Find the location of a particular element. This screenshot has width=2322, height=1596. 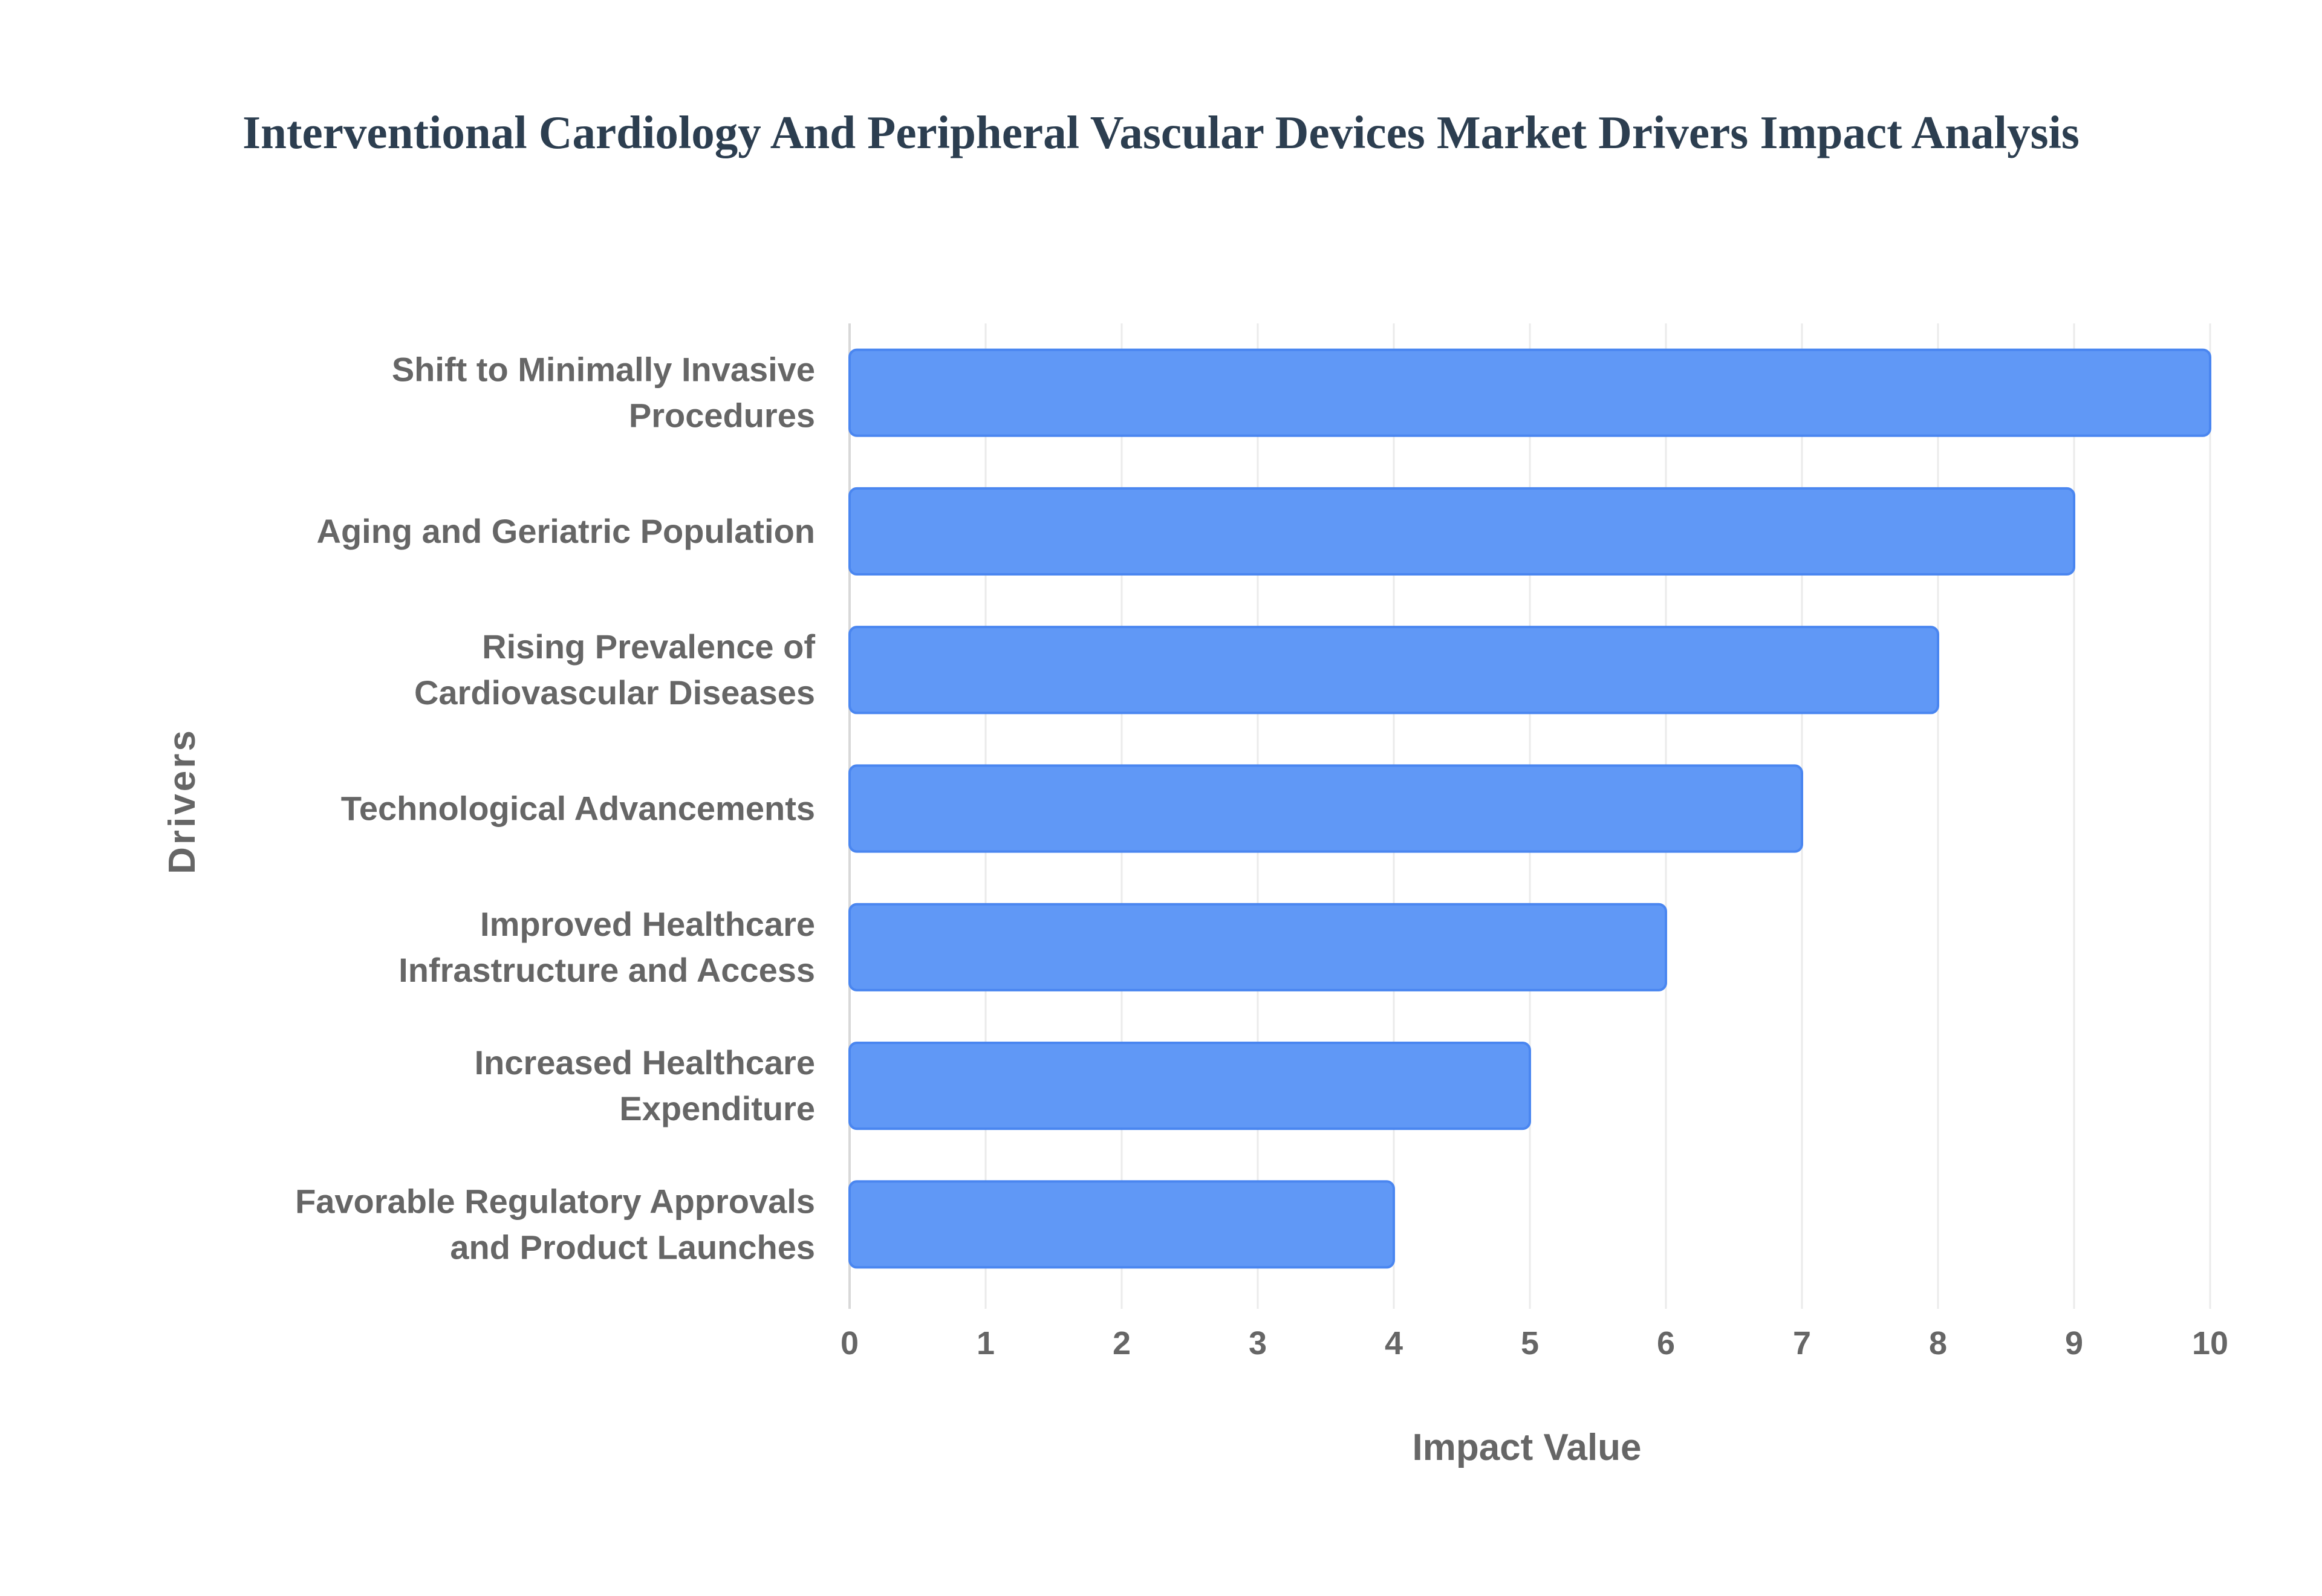

x-tick-label: 0 is located at coordinates (850, 1343).